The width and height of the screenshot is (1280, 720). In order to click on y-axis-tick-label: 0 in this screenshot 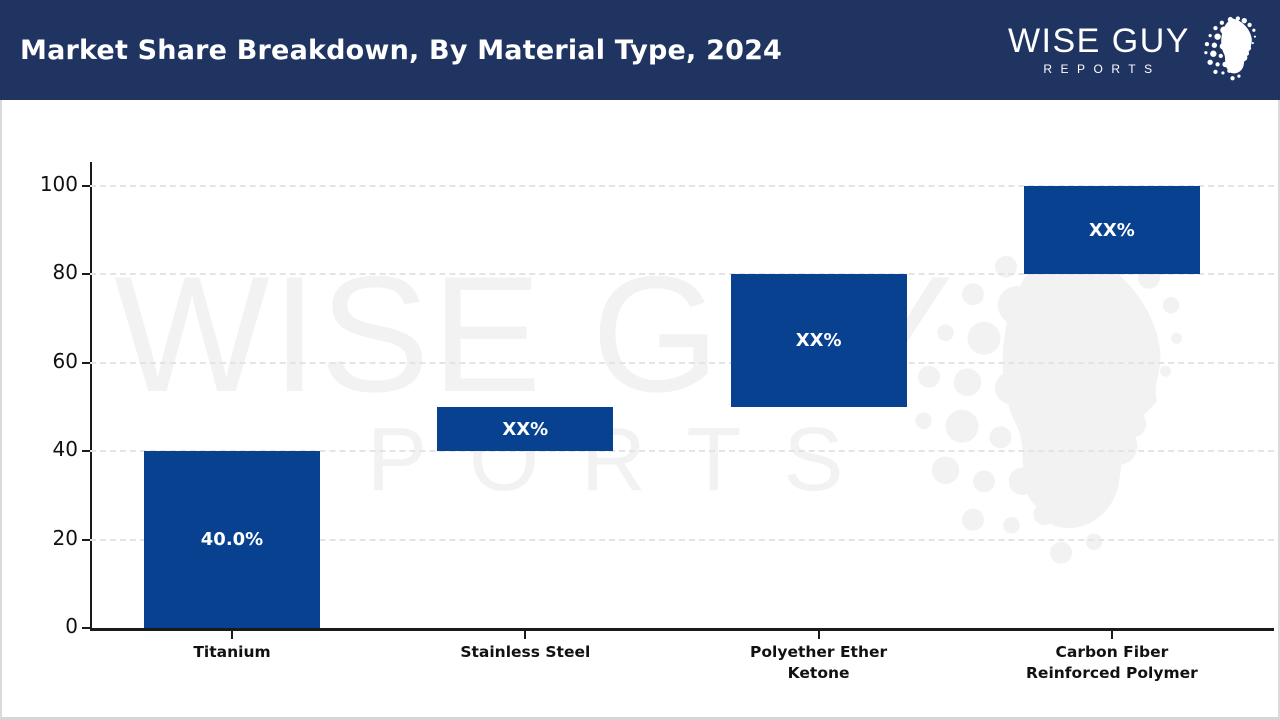, I will do `click(71, 626)`.